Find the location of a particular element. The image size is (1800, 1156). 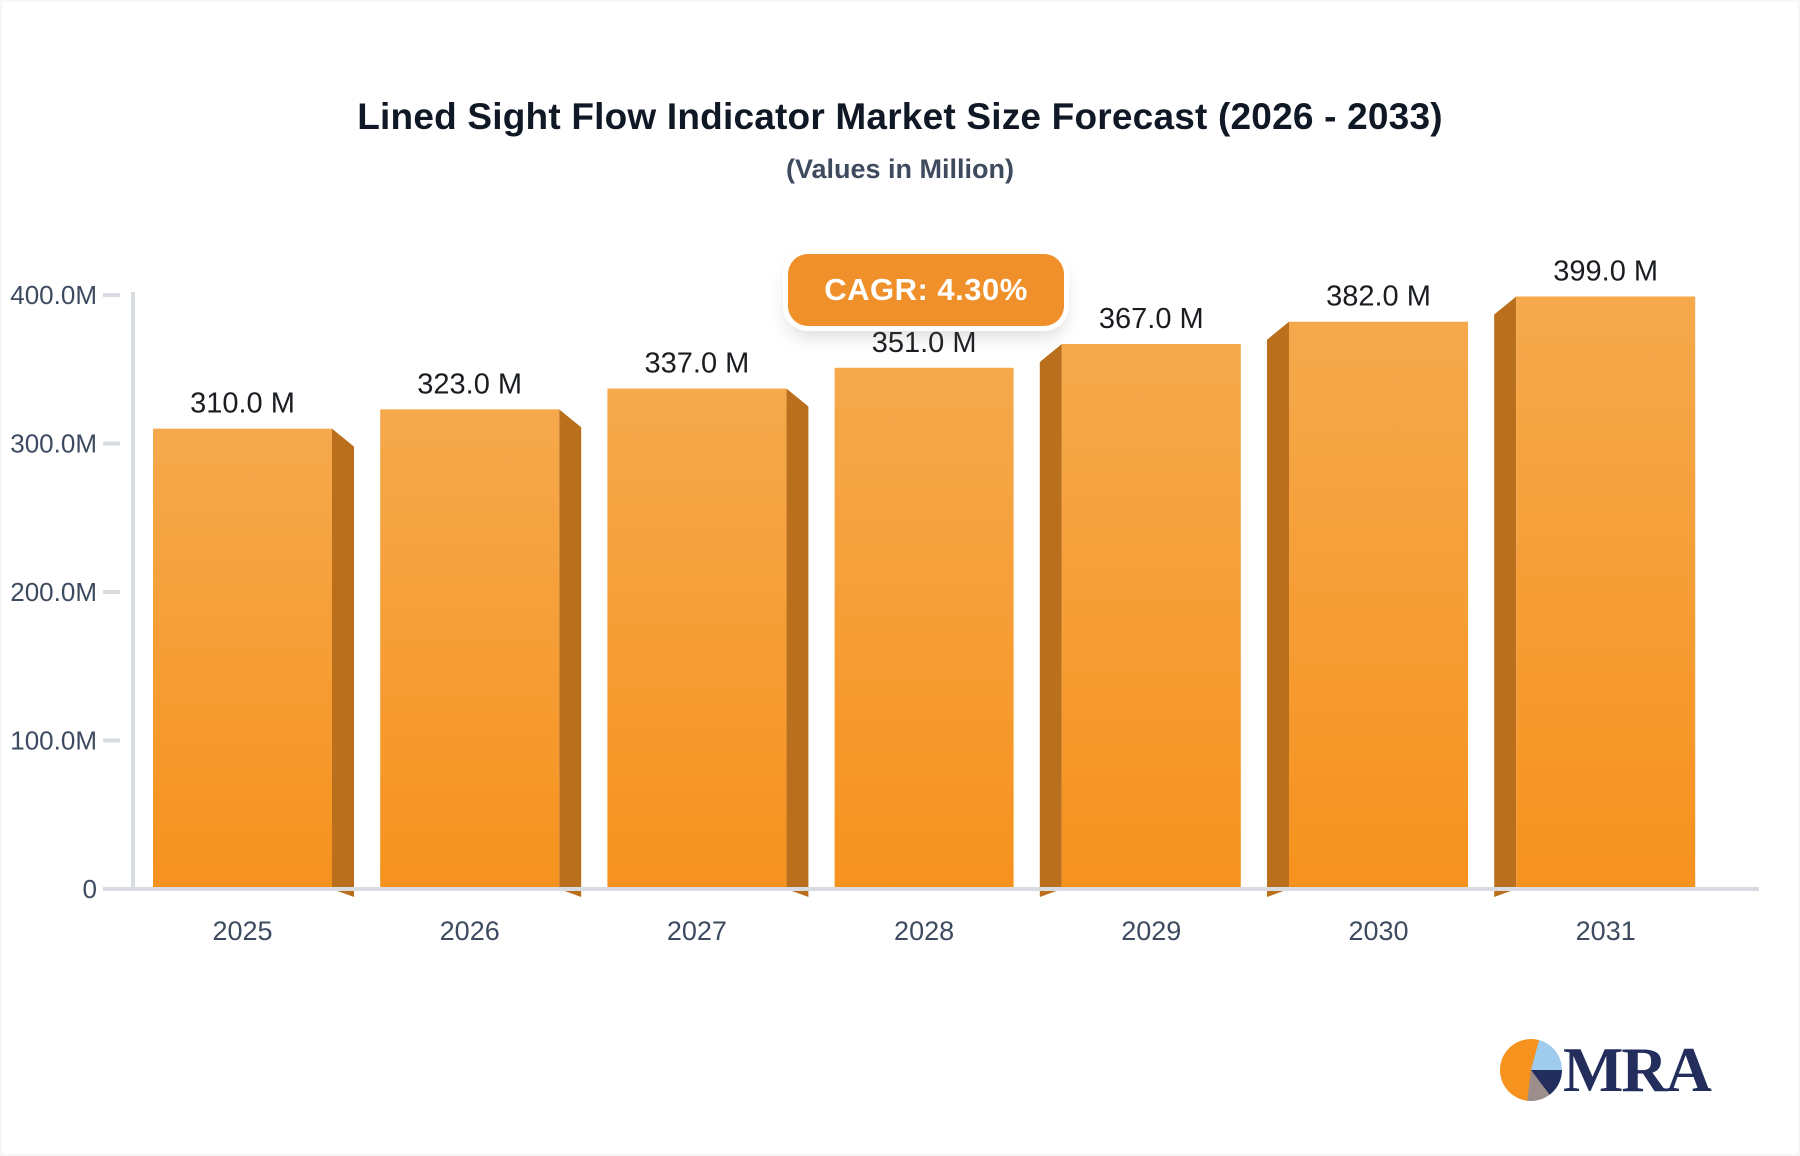

bar-2029 is located at coordinates (1151, 616).